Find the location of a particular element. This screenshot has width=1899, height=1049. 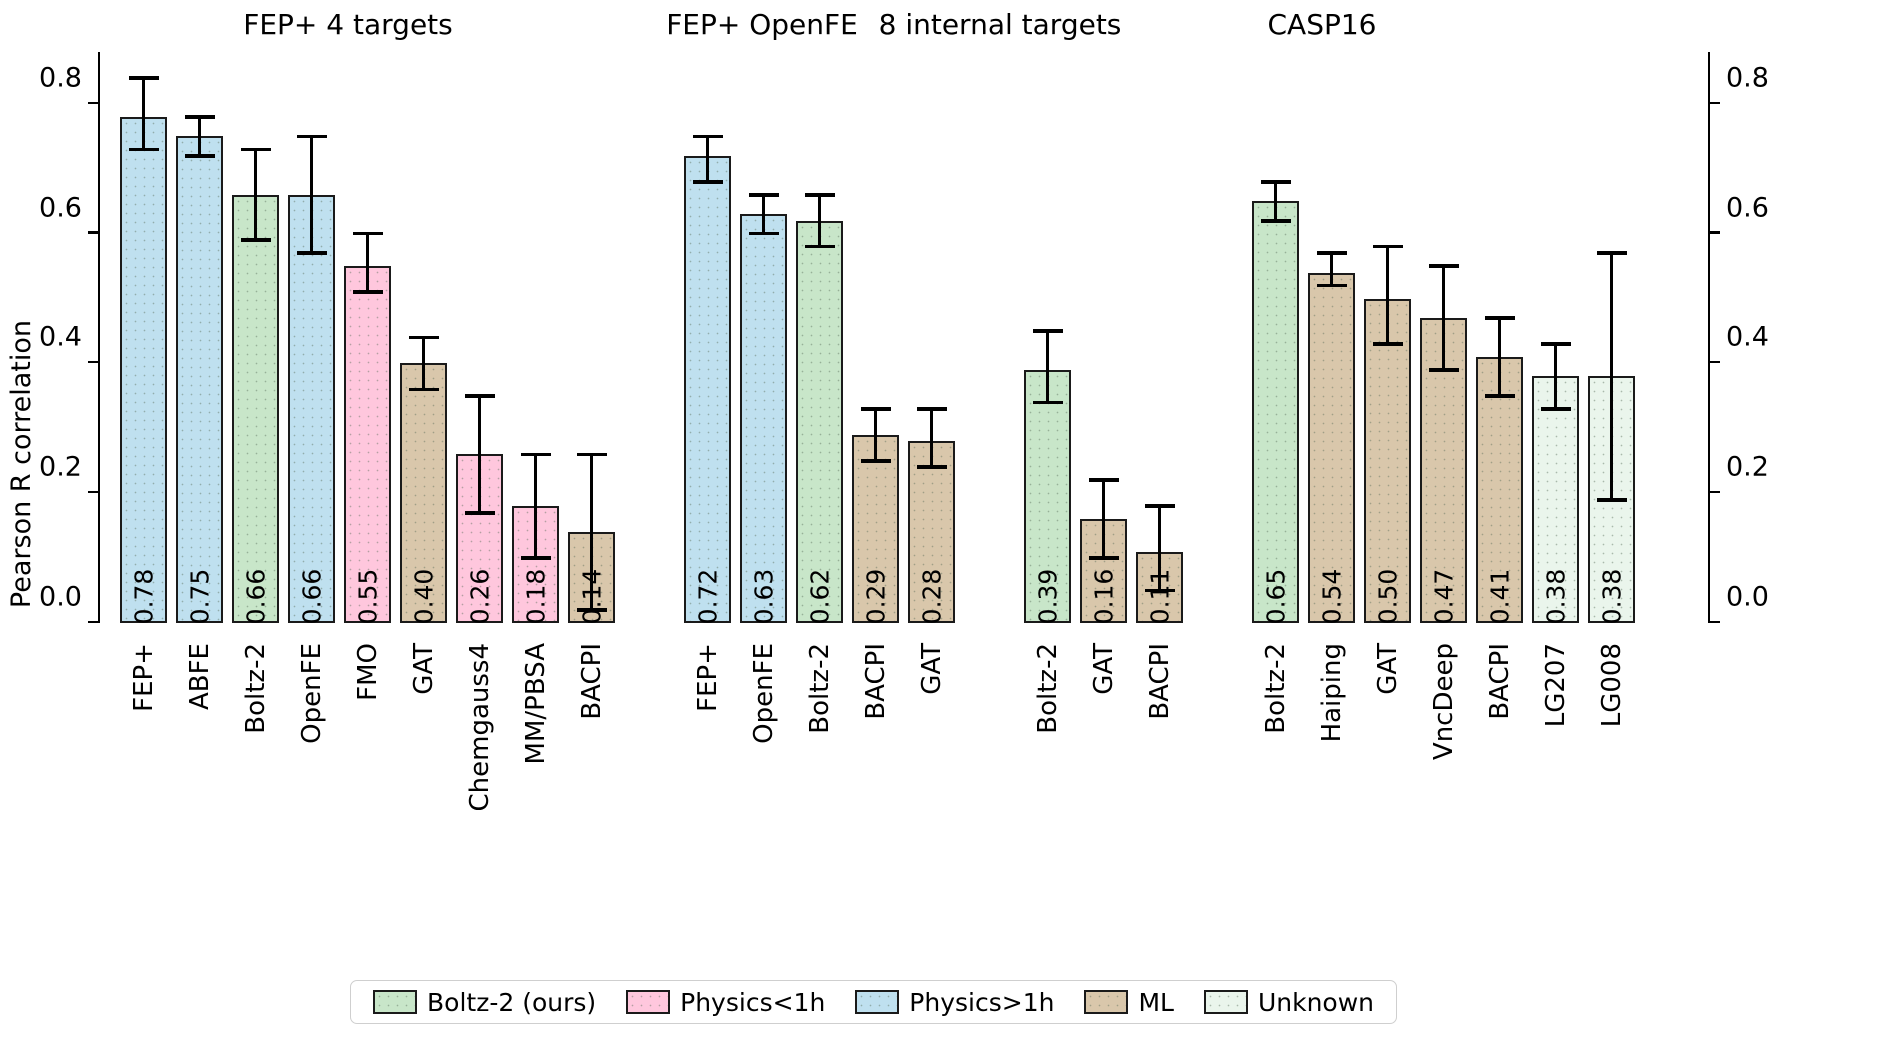

bar-value-label: 0.16 is located at coordinates (1104, 596).